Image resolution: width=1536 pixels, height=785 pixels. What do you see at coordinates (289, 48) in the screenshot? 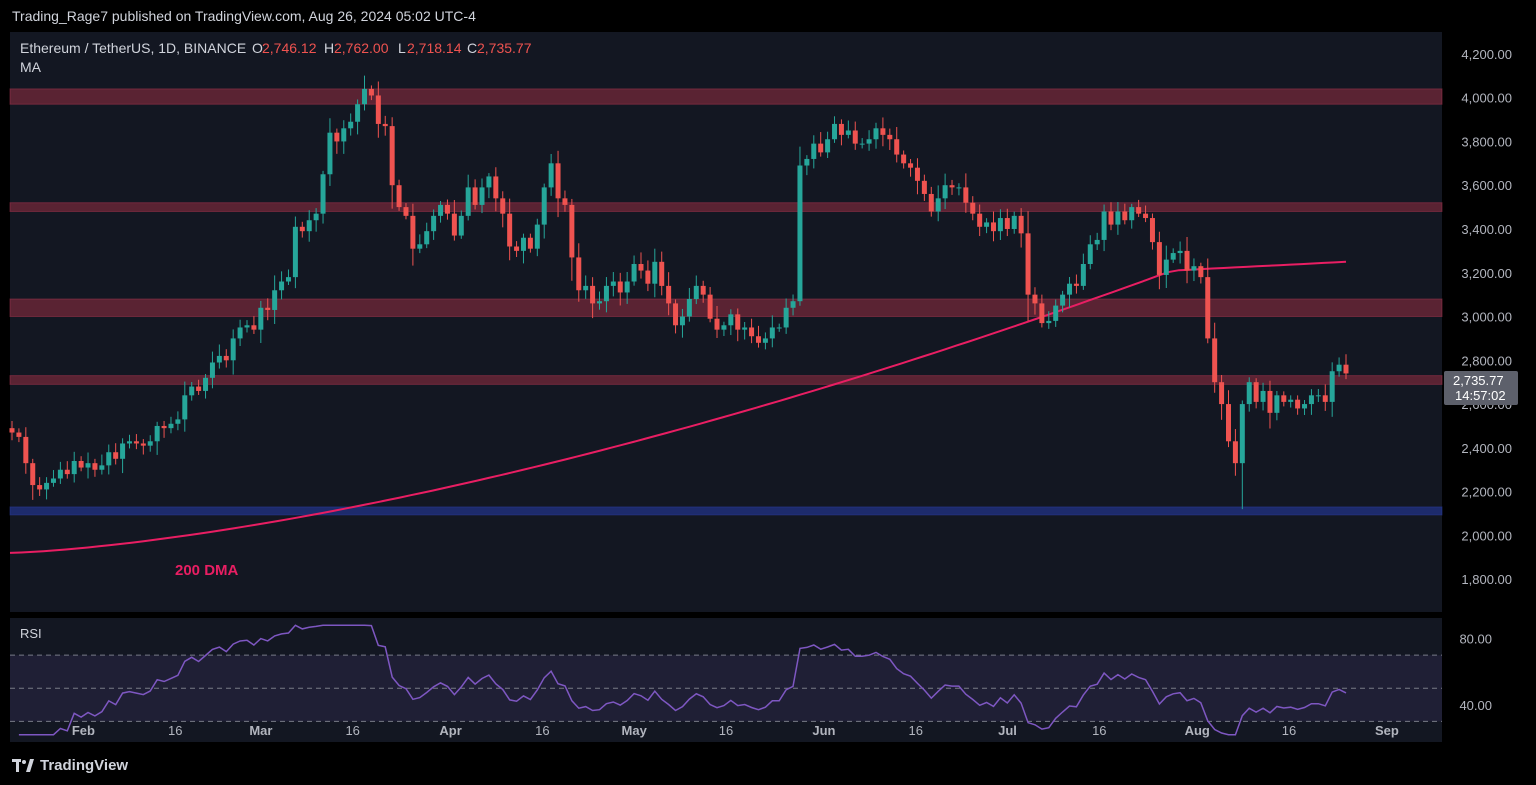
I see `legend-o-value: 2,746.12` at bounding box center [289, 48].